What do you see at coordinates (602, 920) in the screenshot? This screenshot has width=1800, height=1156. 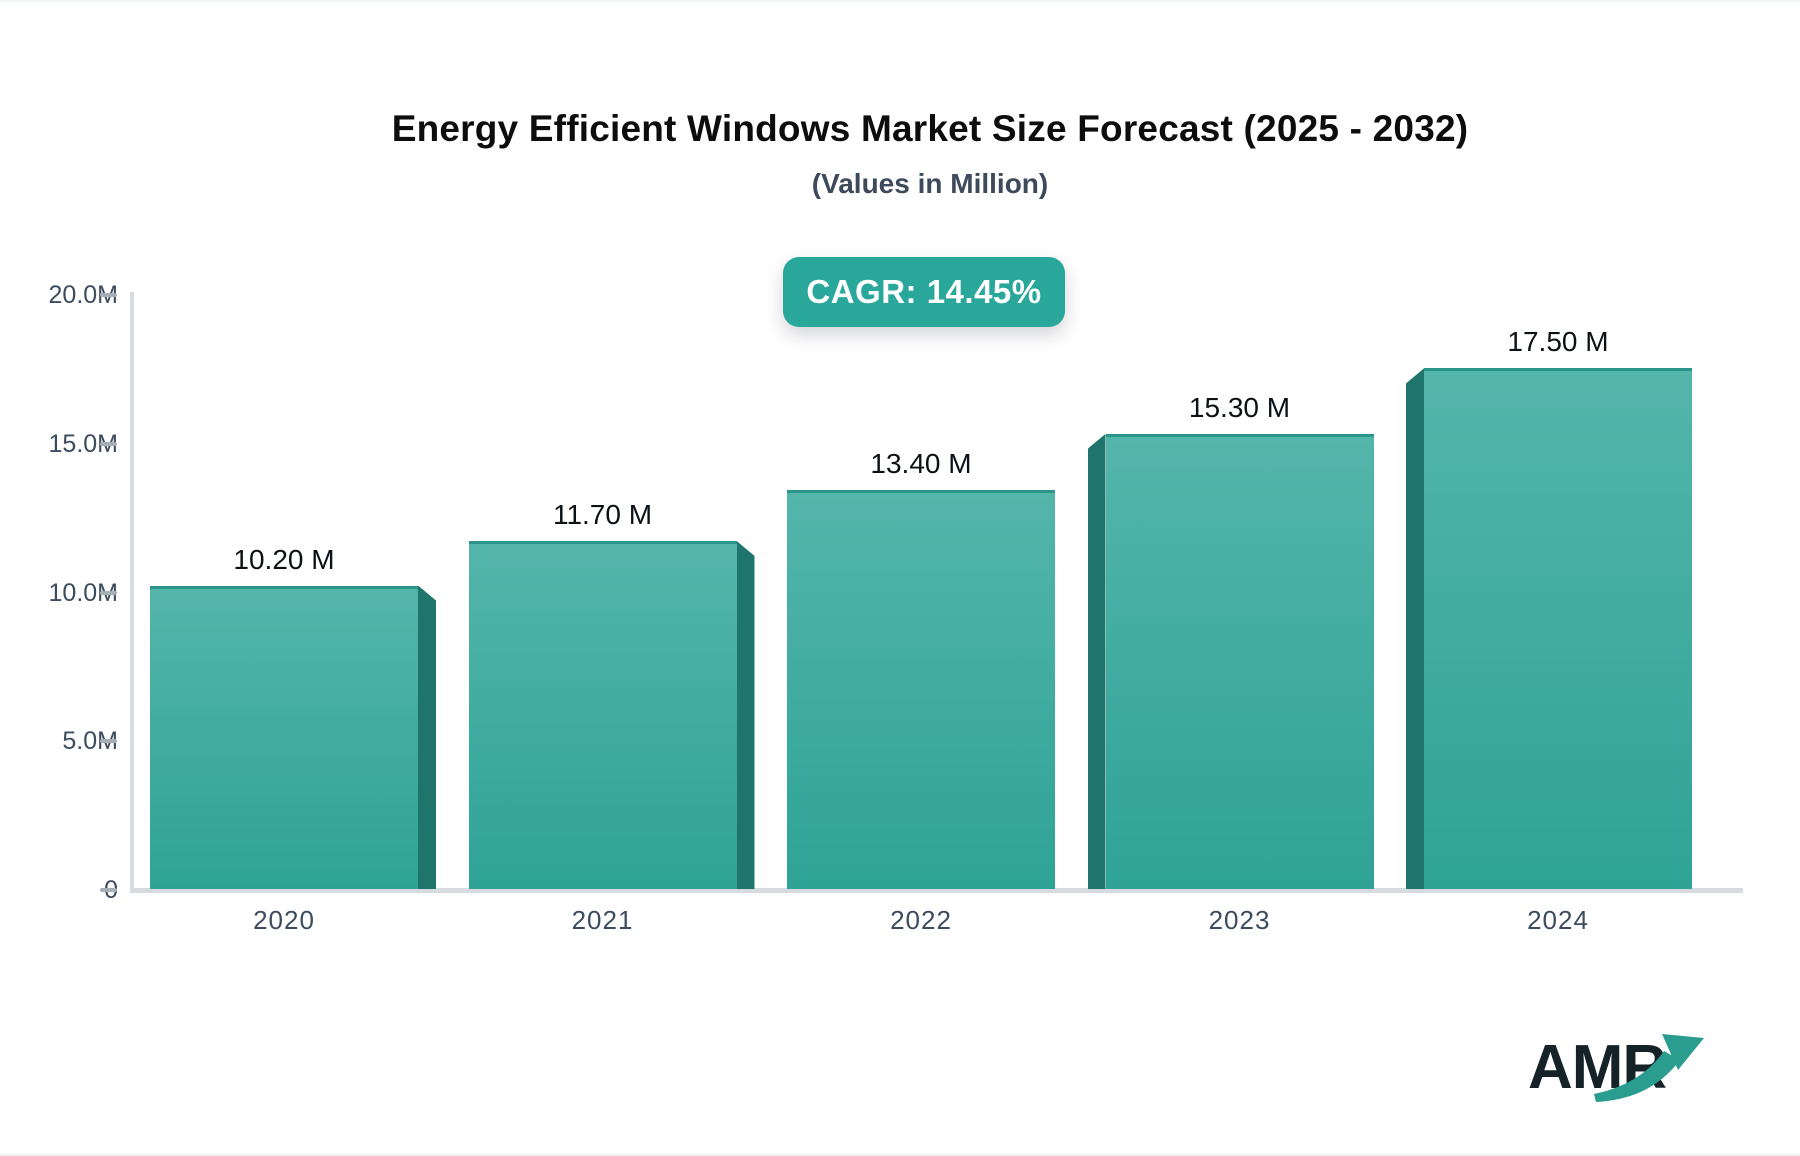 I see `x-axis-label: 2021` at bounding box center [602, 920].